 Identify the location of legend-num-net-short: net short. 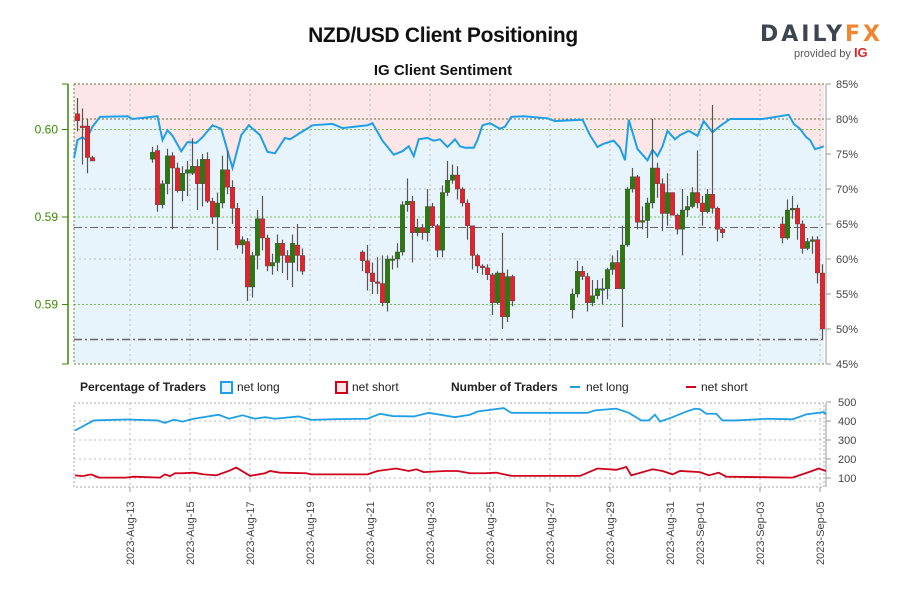
(724, 387).